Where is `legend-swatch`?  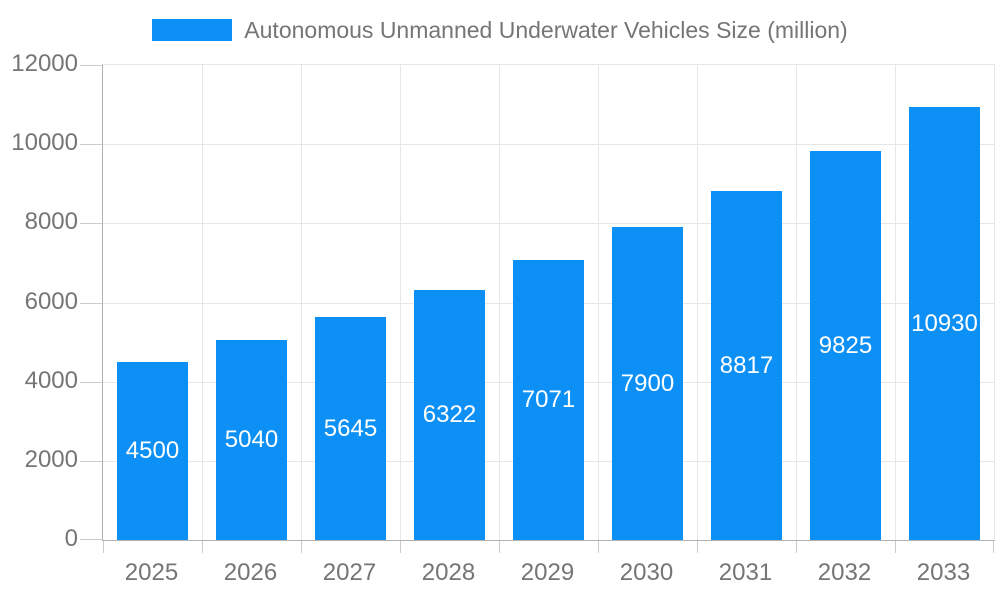 legend-swatch is located at coordinates (192, 30).